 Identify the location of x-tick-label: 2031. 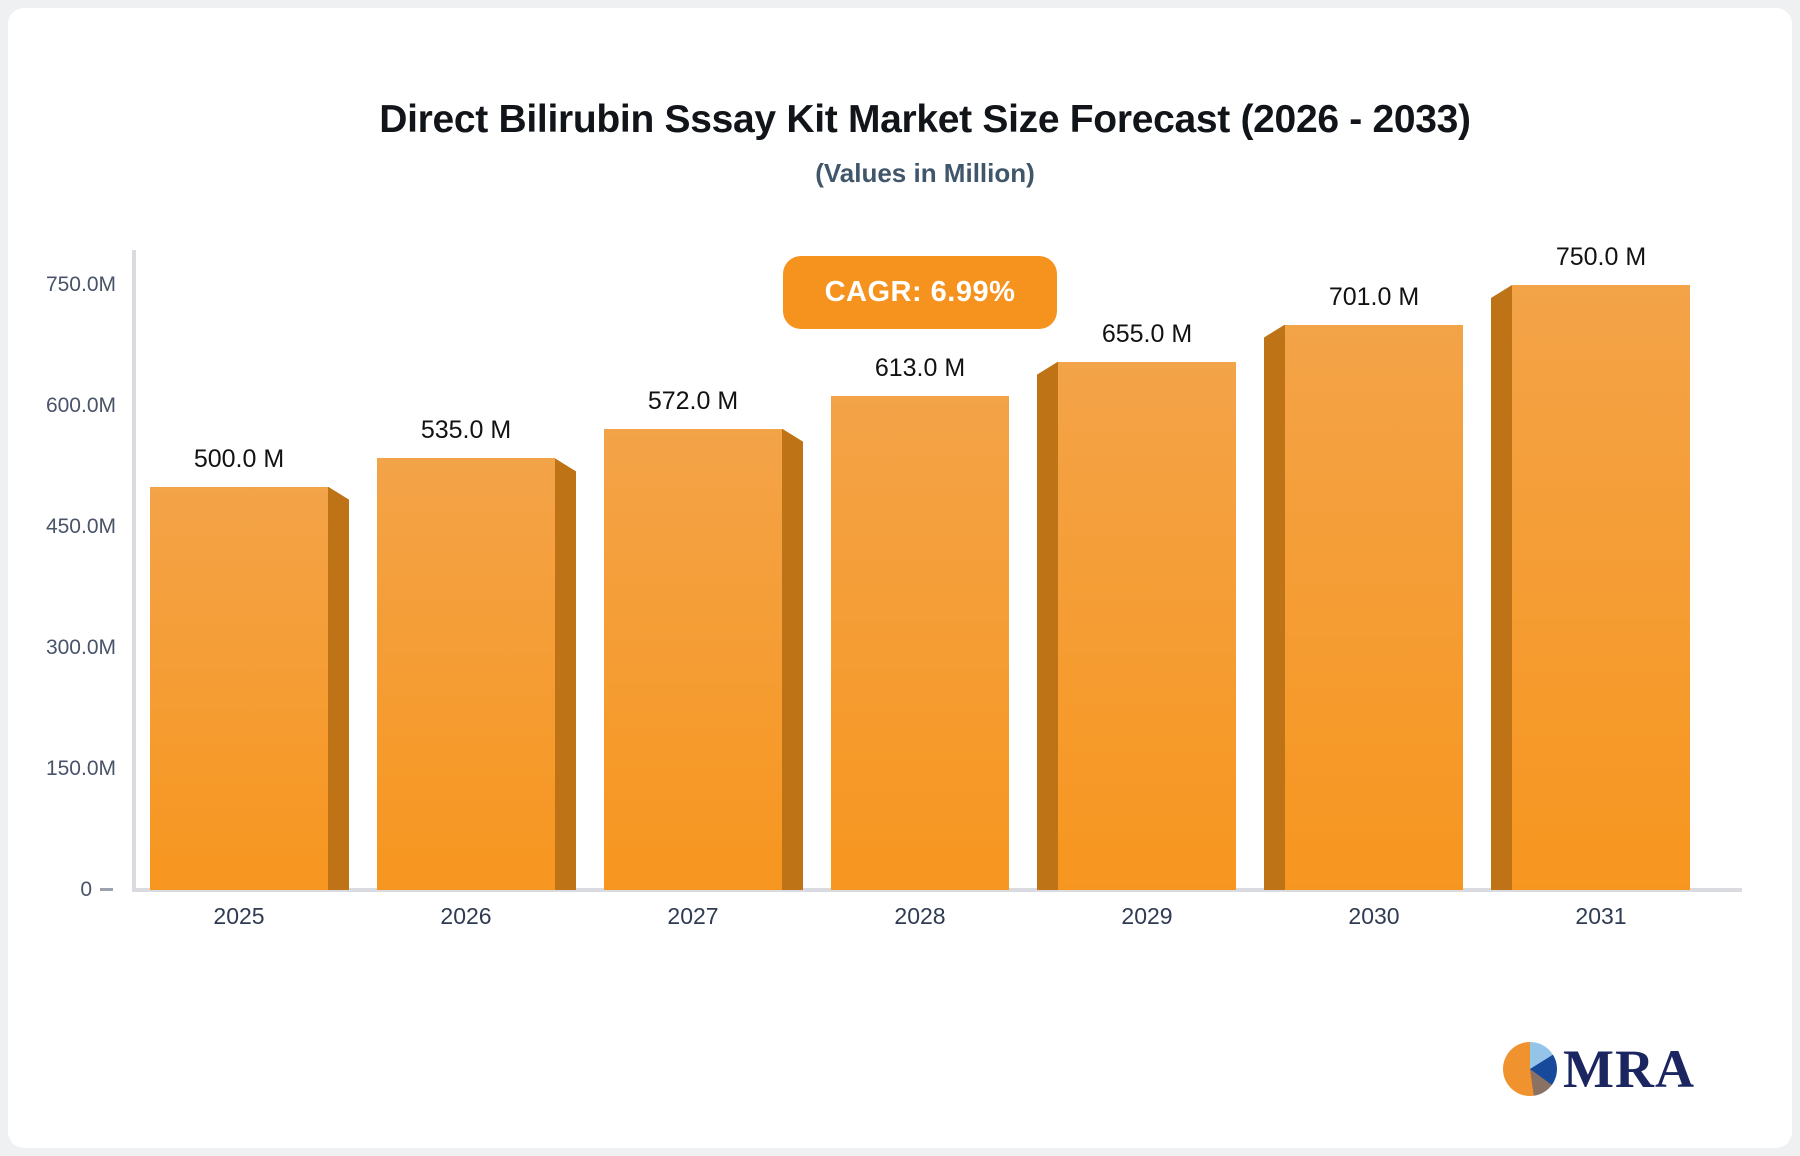
(1601, 916).